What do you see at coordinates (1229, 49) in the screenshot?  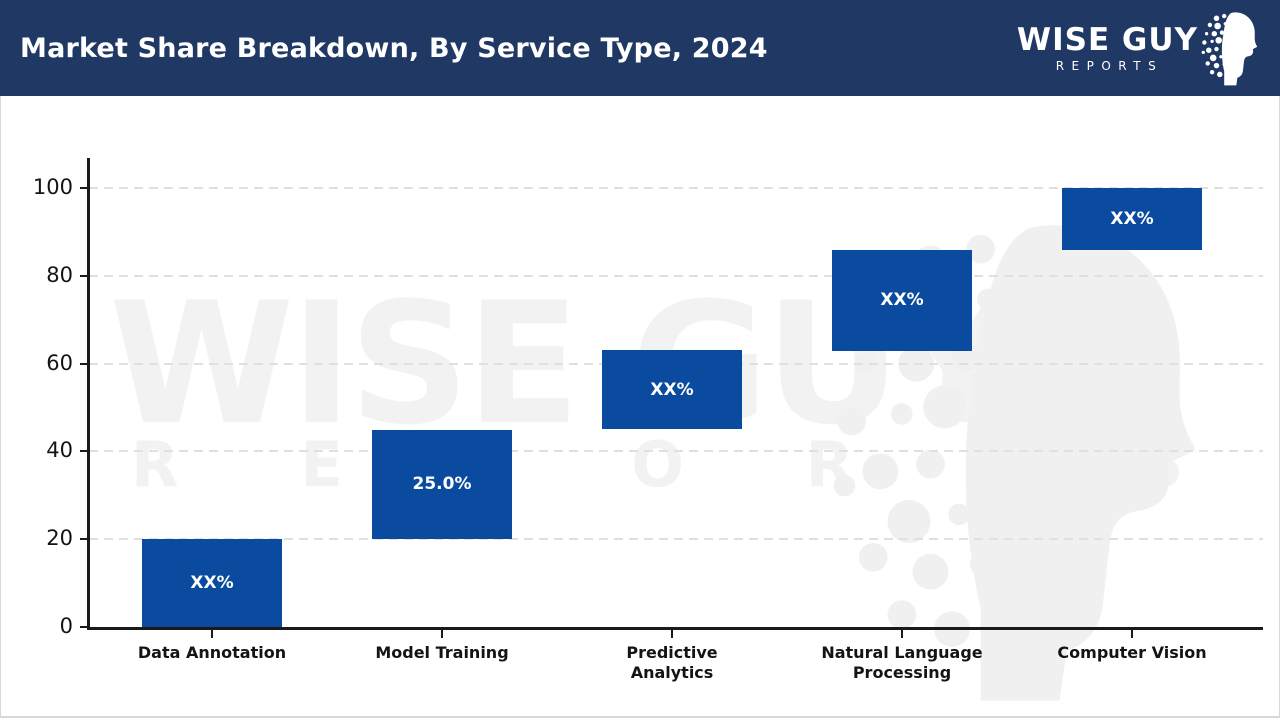 I see `logo-head-icon` at bounding box center [1229, 49].